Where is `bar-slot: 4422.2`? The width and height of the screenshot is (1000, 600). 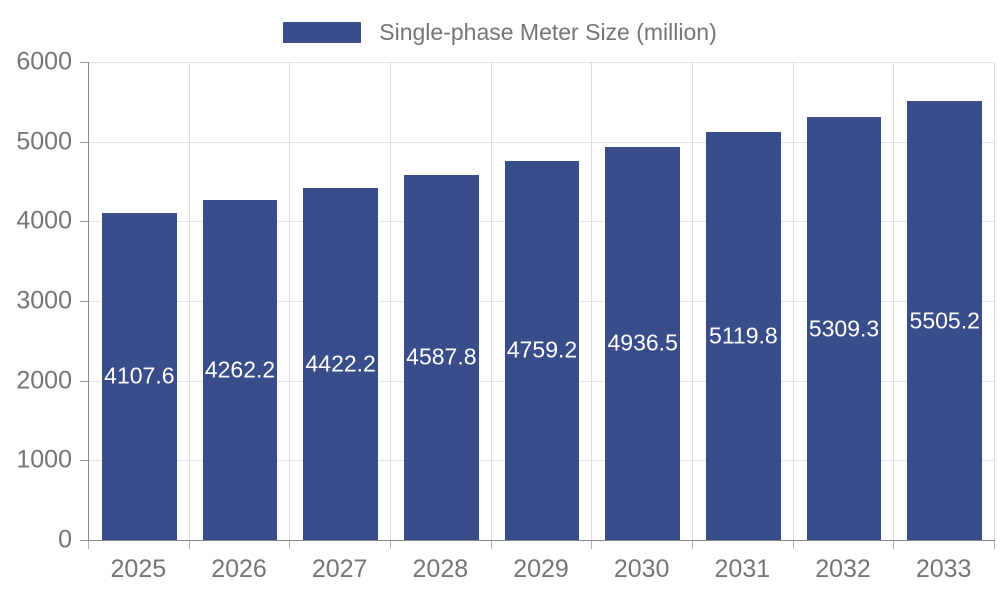 bar-slot: 4422.2 is located at coordinates (340, 301).